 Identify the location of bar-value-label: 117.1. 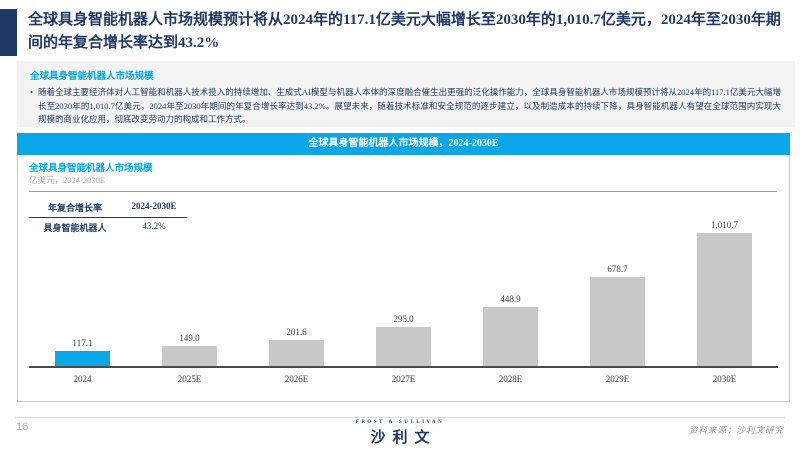
(82, 342).